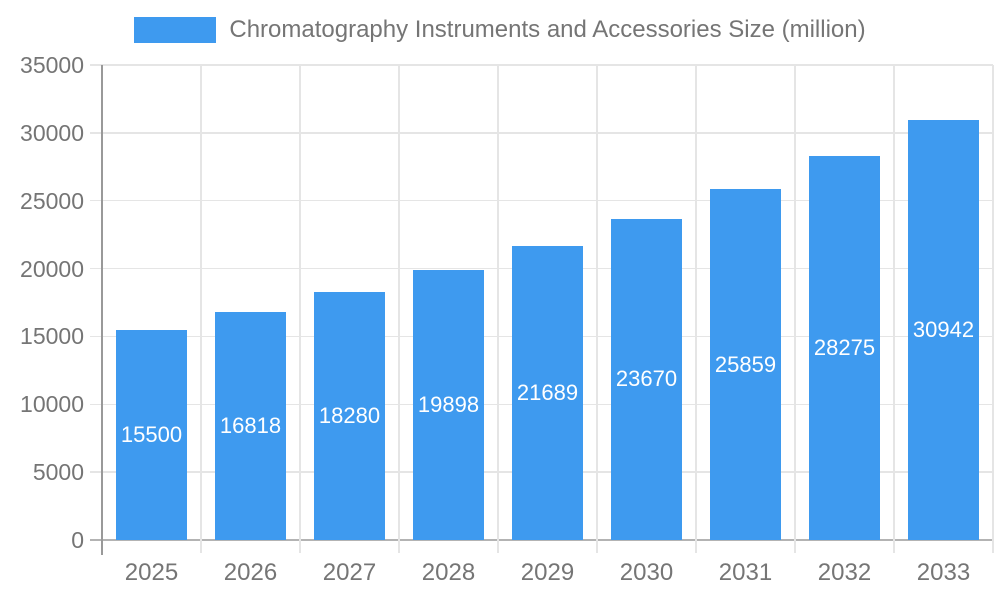  I want to click on bar-value-label: 16818, so click(250, 425).